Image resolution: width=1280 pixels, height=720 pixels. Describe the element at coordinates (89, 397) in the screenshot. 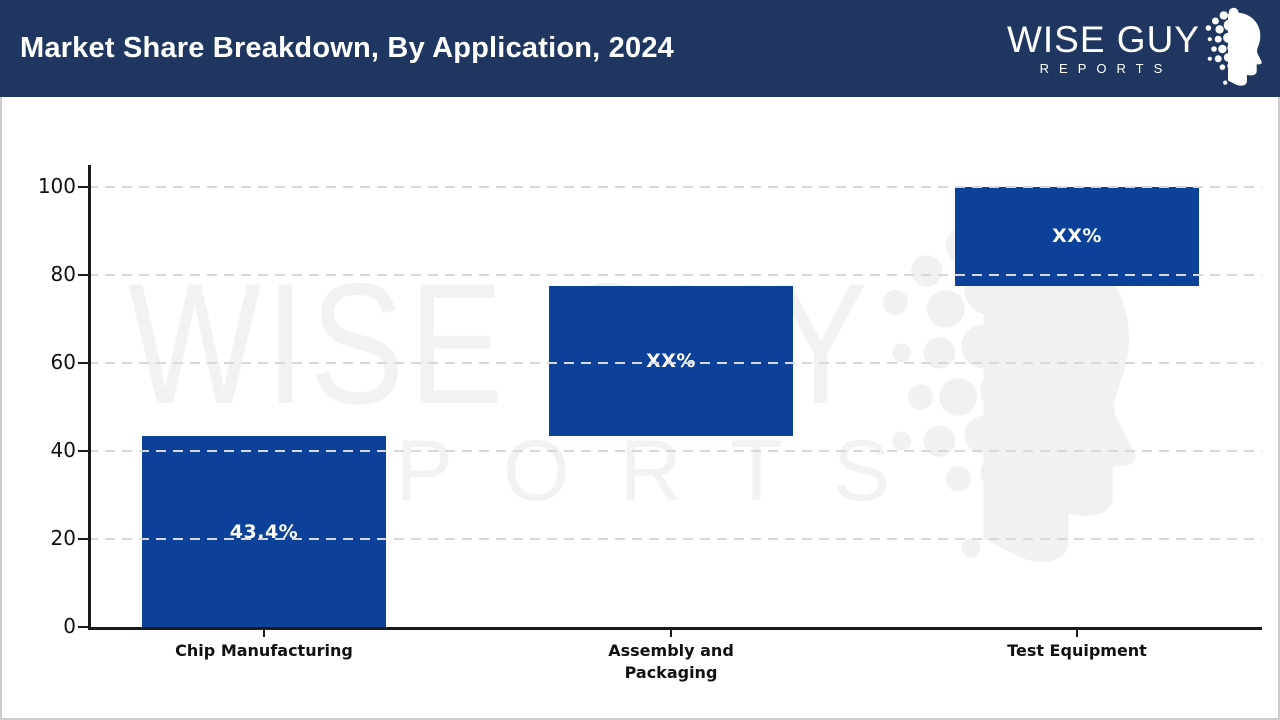

I see `y-axis` at that location.